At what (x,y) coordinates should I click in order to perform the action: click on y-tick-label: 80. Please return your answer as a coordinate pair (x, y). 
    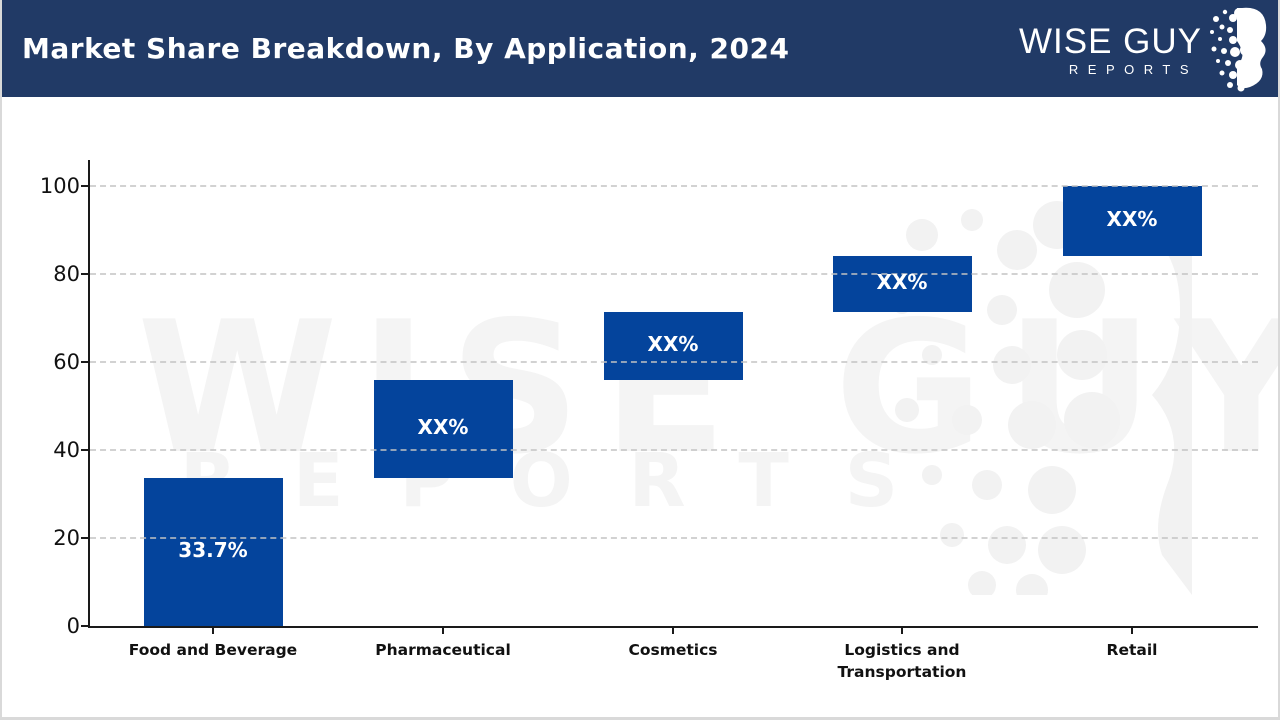
    Looking at the image, I should click on (66, 274).